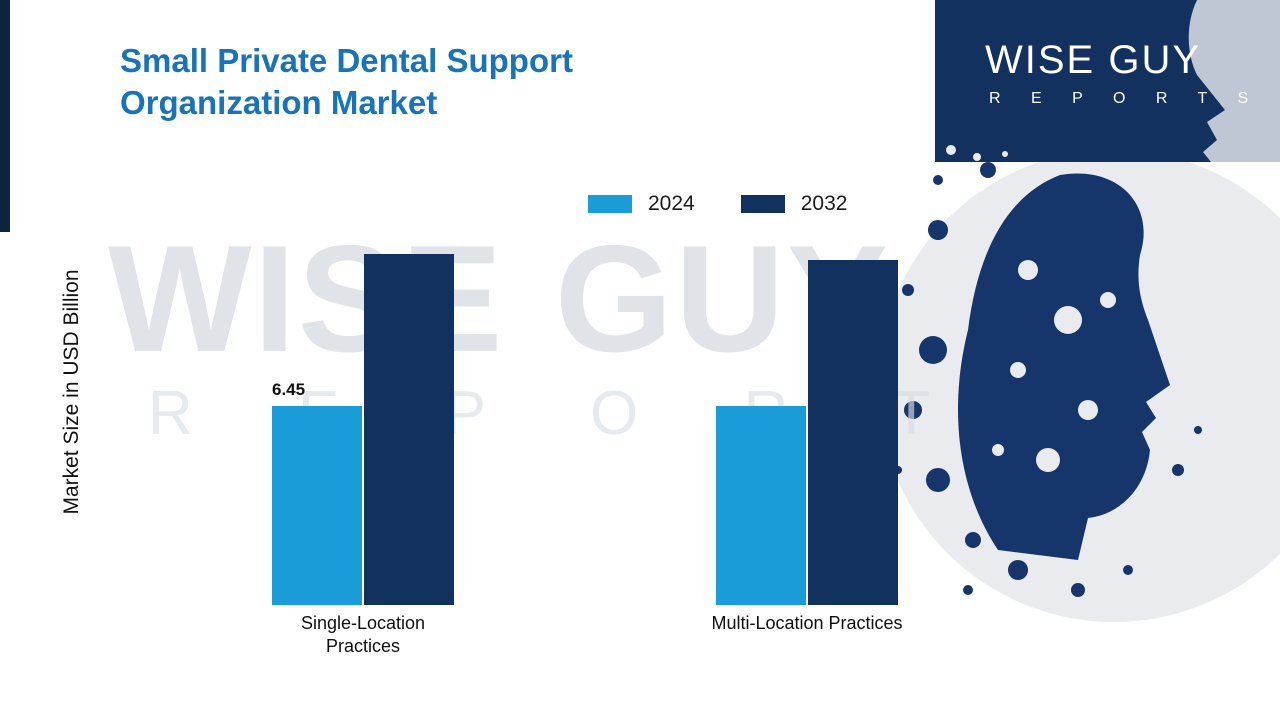 The height and width of the screenshot is (720, 1280). Describe the element at coordinates (794, 204) in the screenshot. I see `legend-item-2032: 2032` at that location.